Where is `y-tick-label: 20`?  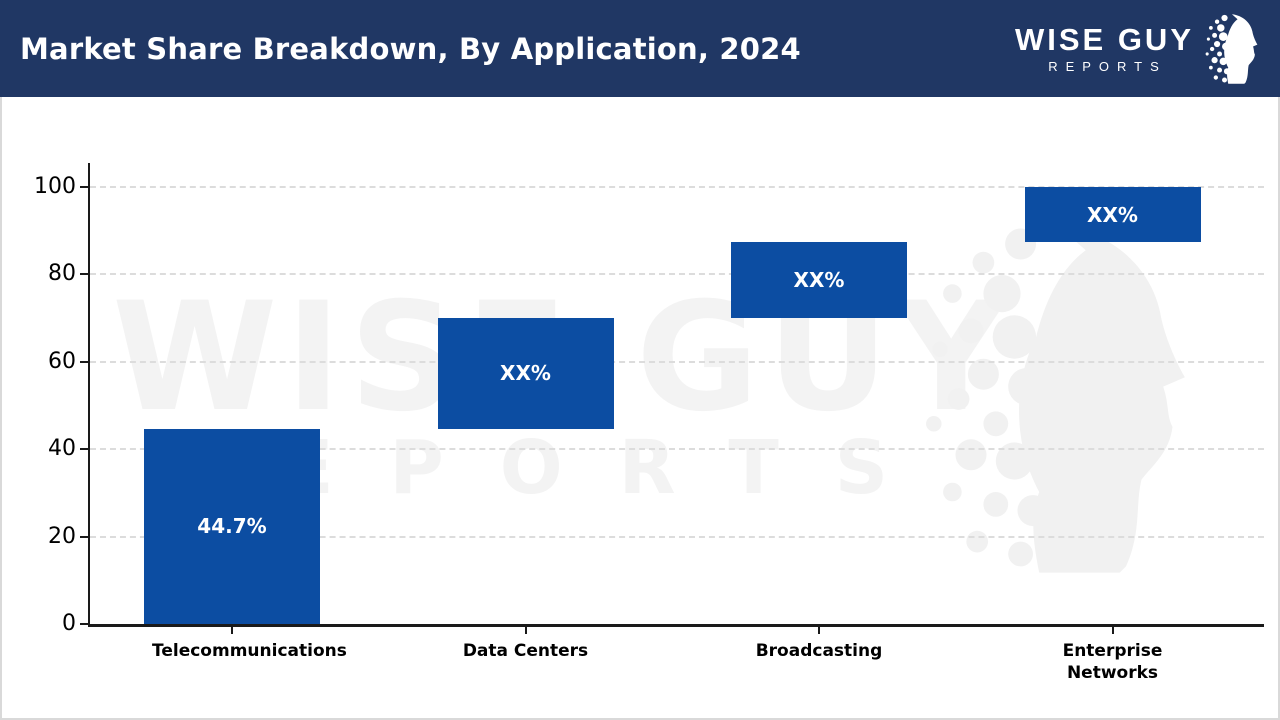
y-tick-label: 20 is located at coordinates (62, 536).